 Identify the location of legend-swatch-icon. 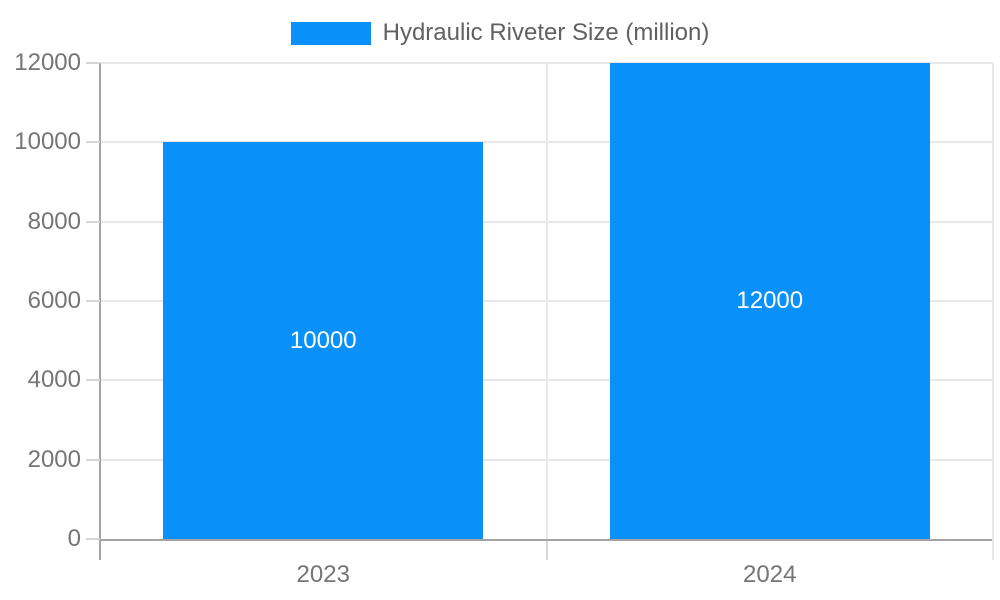
(330, 33).